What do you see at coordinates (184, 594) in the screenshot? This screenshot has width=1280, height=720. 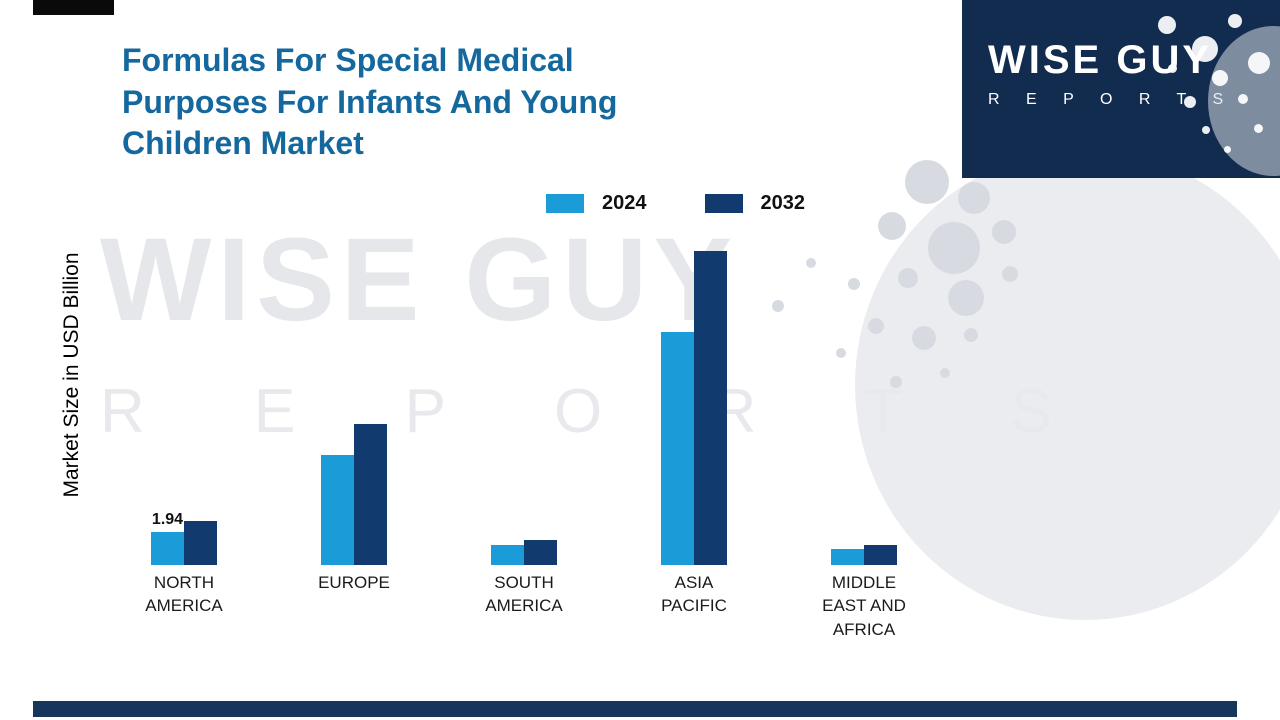 I see `category-label-north-america: NORTH AMERICA` at bounding box center [184, 594].